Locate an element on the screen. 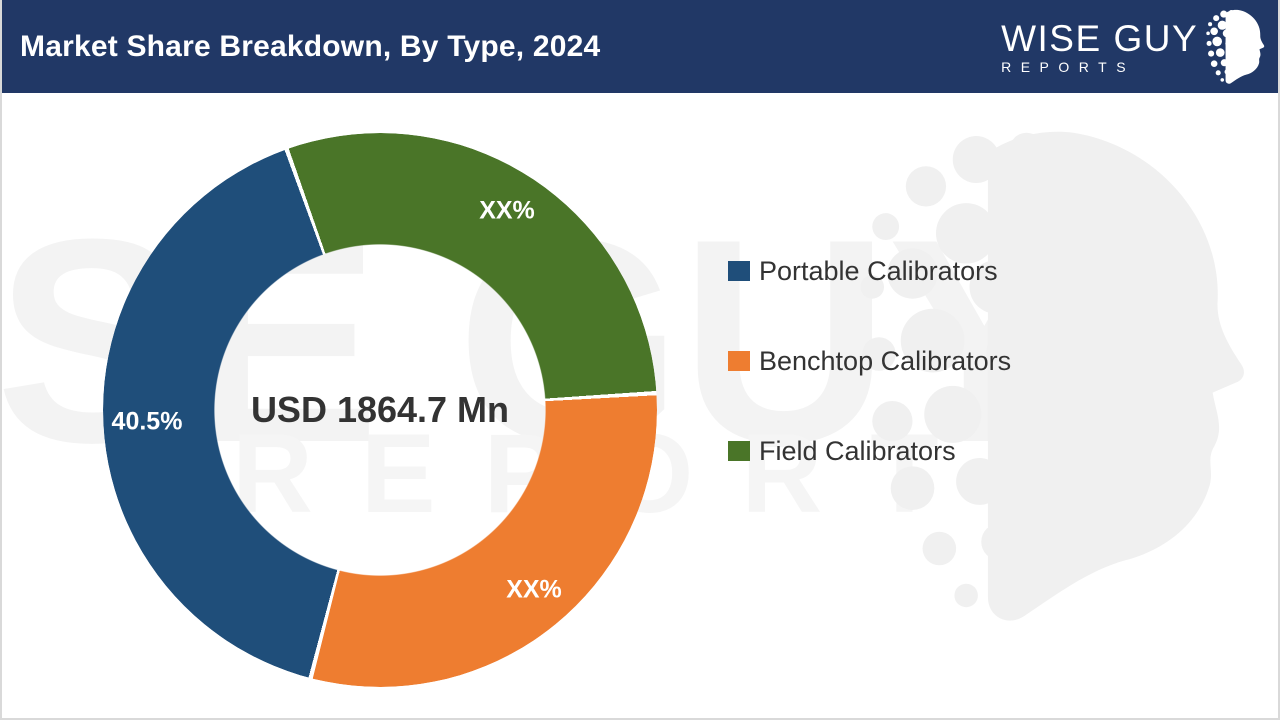 This screenshot has height=720, width=1280. legend-label: Field Calibrators is located at coordinates (857, 450).